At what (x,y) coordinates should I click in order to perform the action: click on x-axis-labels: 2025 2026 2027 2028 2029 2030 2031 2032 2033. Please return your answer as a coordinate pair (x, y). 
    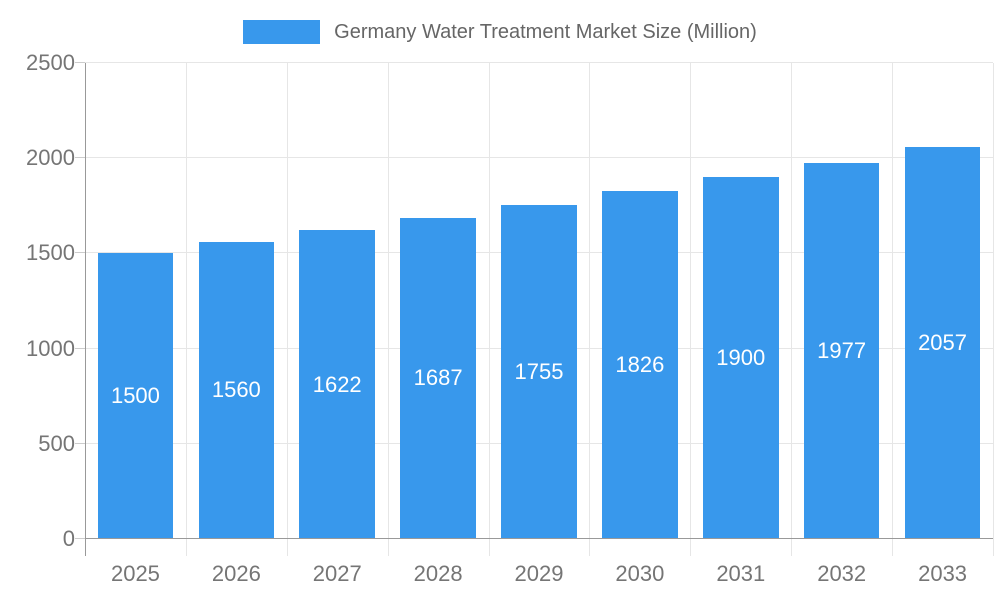
    Looking at the image, I should click on (539, 563).